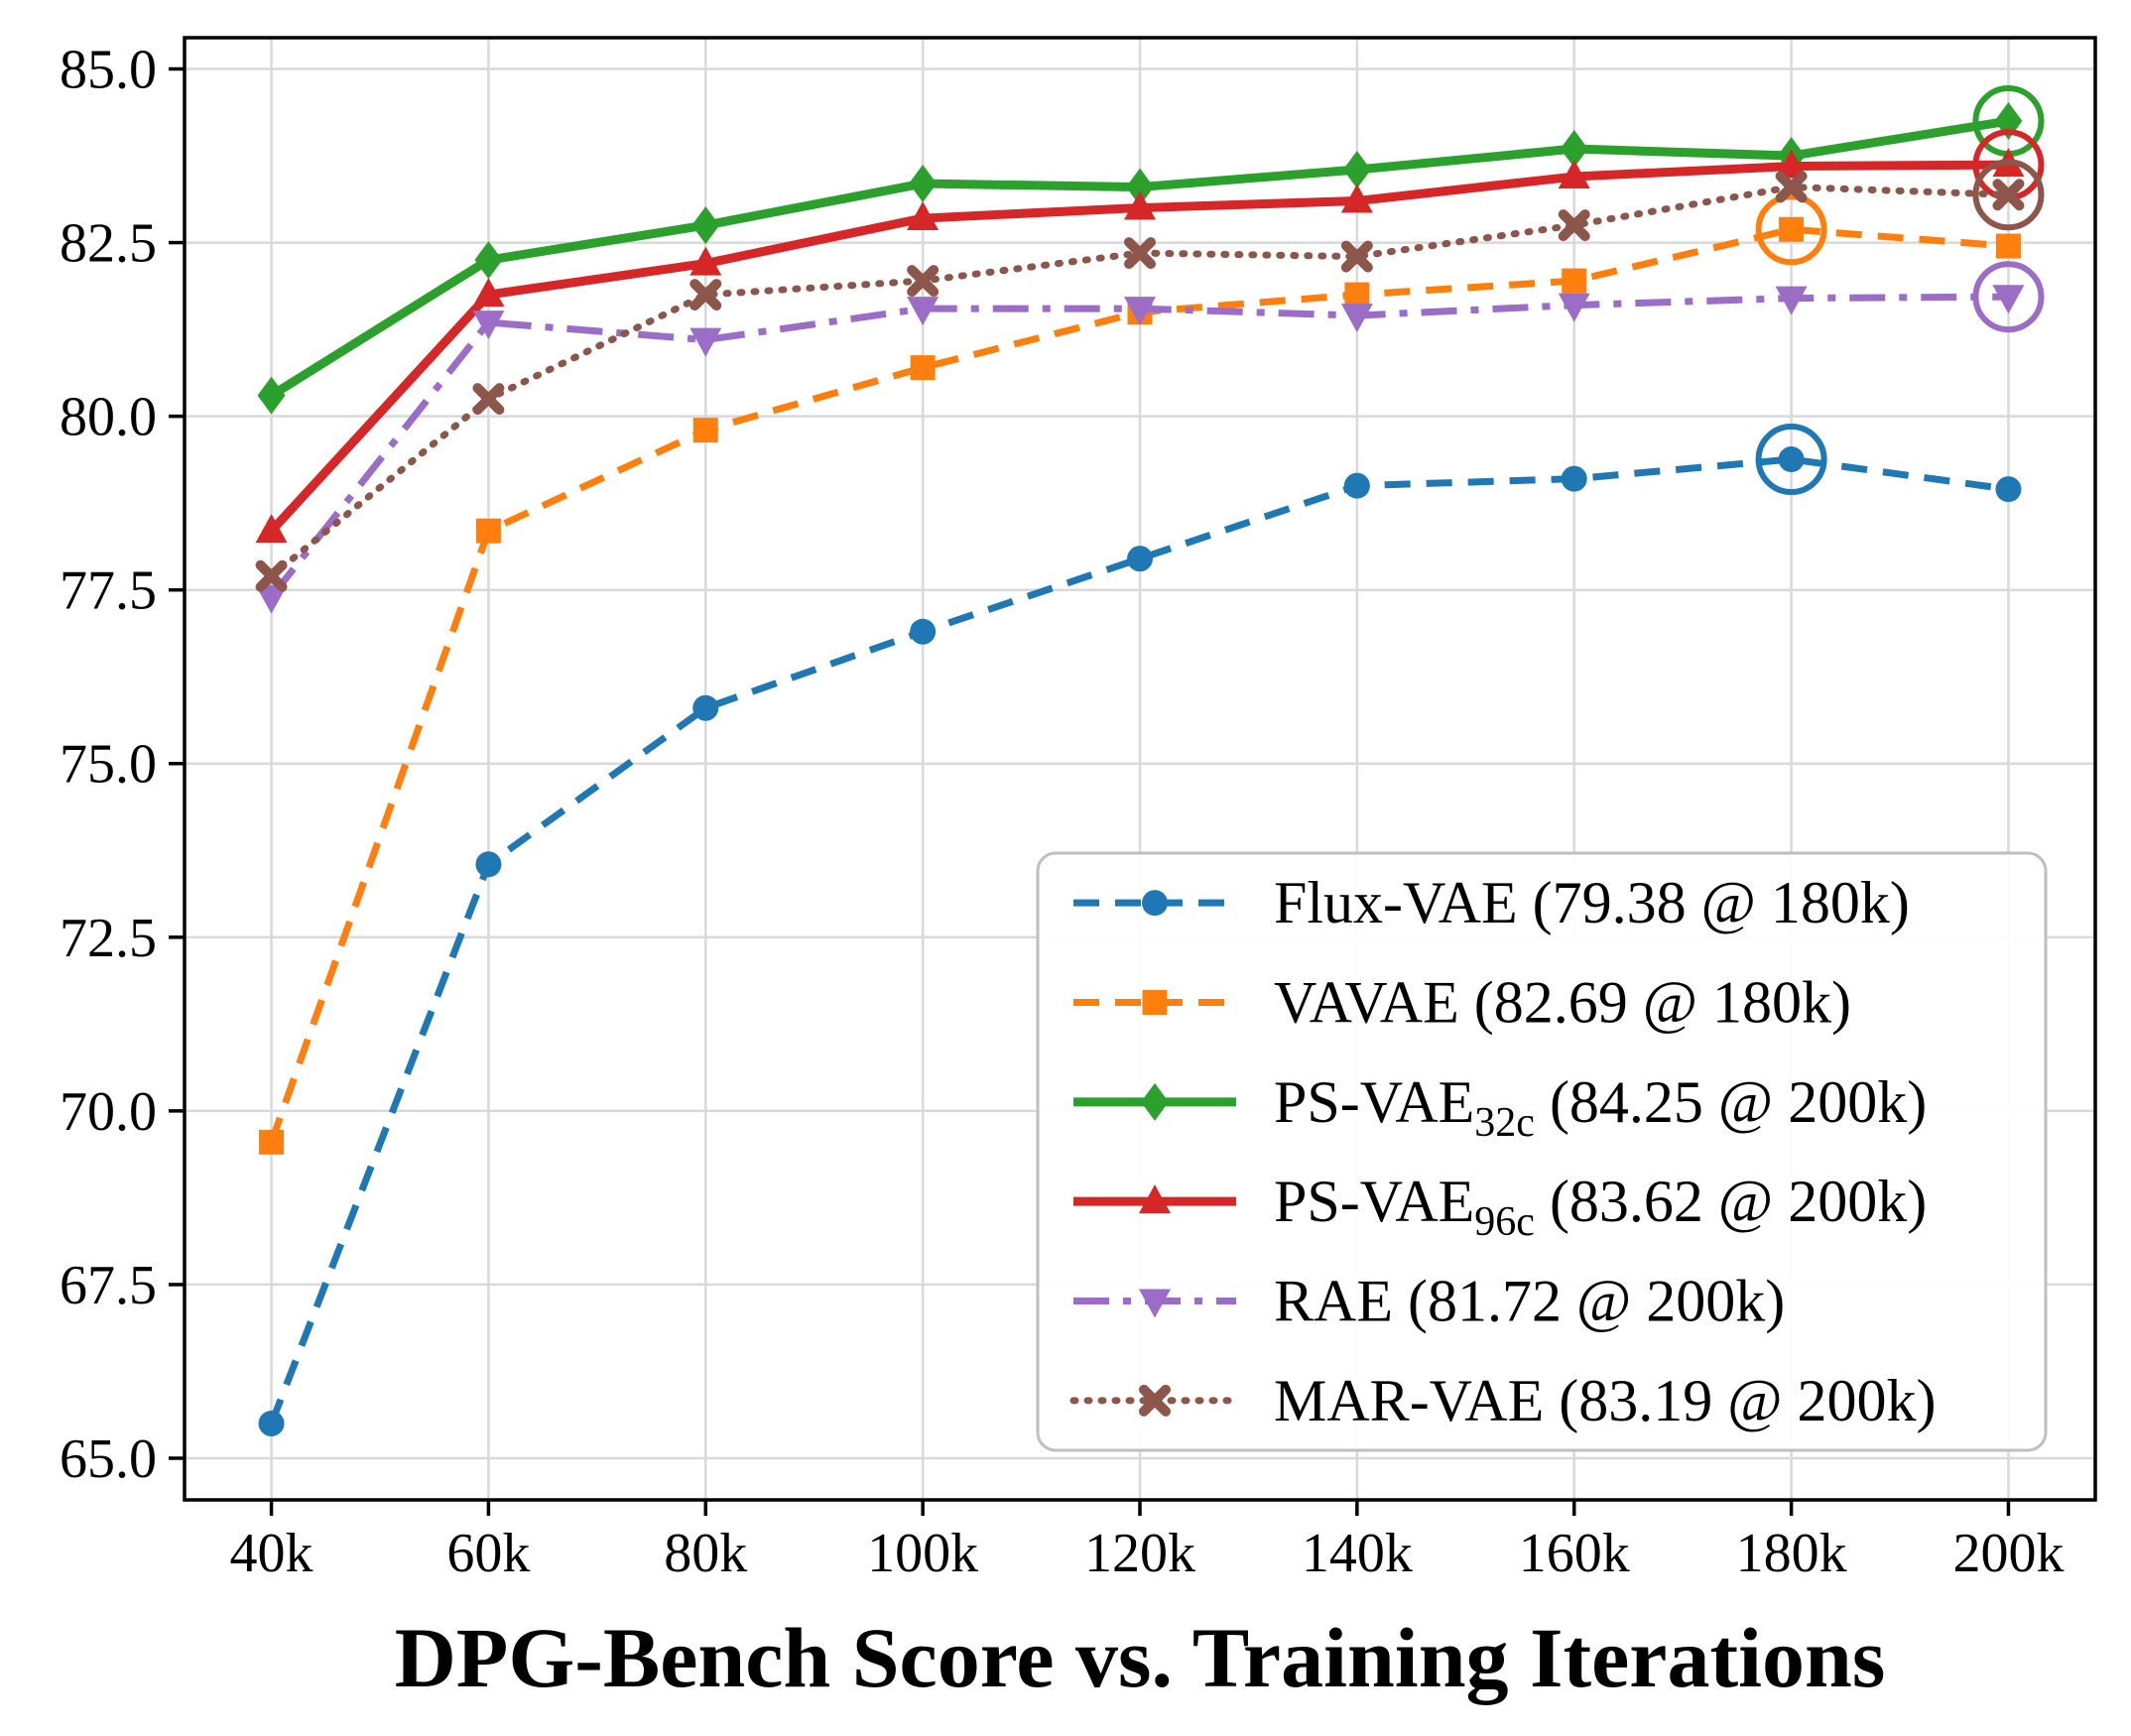  I want to click on best-point-ring-vavae, so click(1791, 229).